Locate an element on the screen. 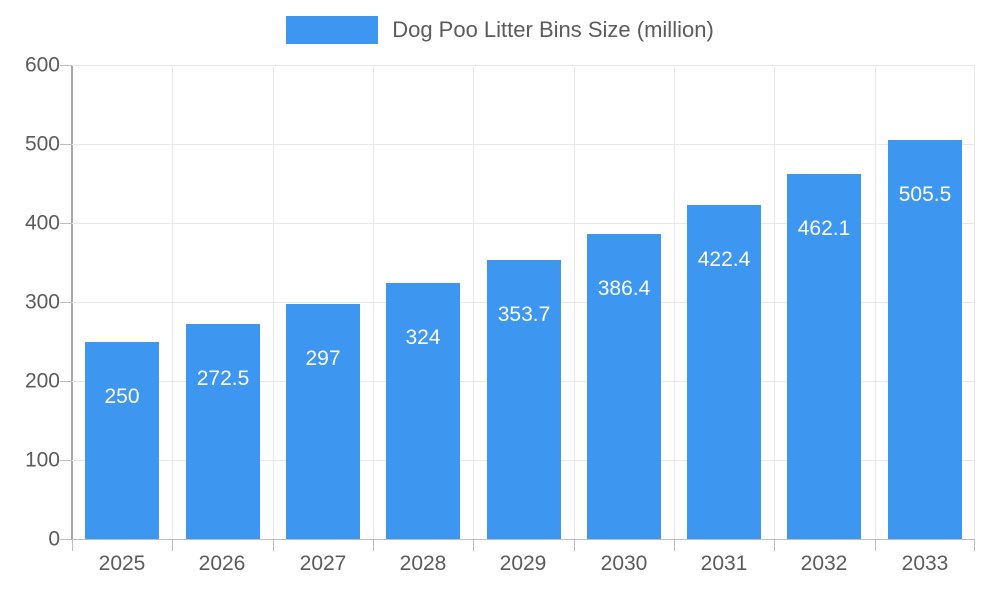 The width and height of the screenshot is (1000, 600). bar-value-label: 250 is located at coordinates (122, 396).